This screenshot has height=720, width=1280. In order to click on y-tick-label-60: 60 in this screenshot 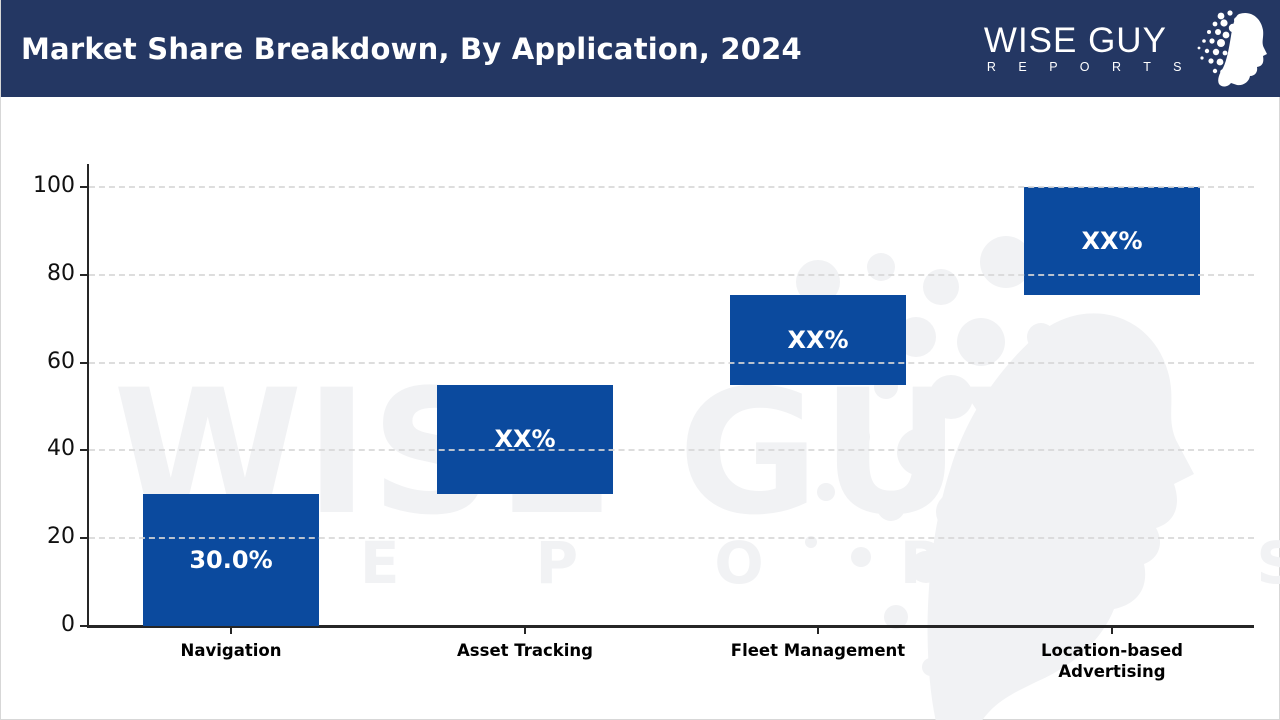, I will do `click(61, 361)`.